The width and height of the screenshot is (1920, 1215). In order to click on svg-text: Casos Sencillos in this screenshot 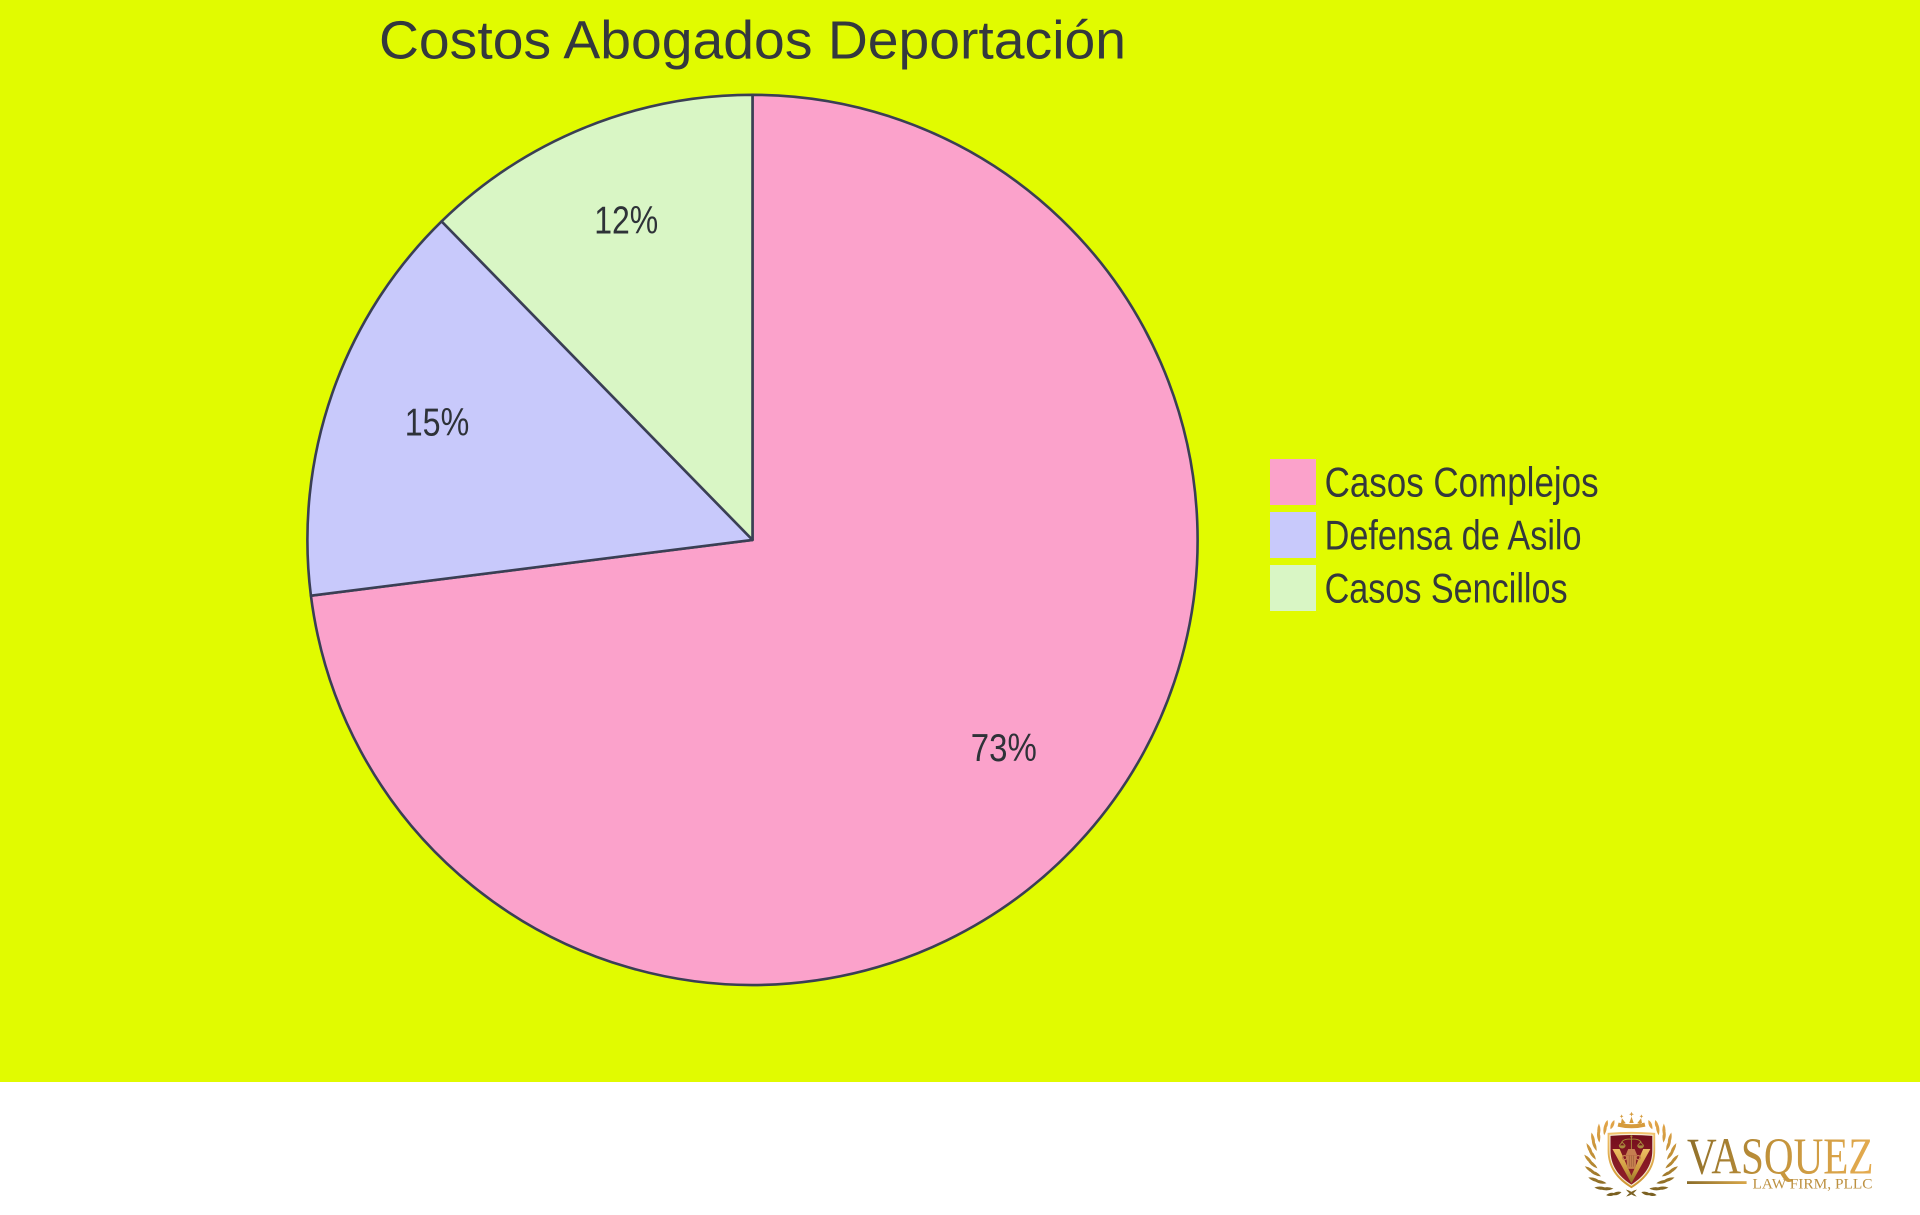, I will do `click(1446, 588)`.